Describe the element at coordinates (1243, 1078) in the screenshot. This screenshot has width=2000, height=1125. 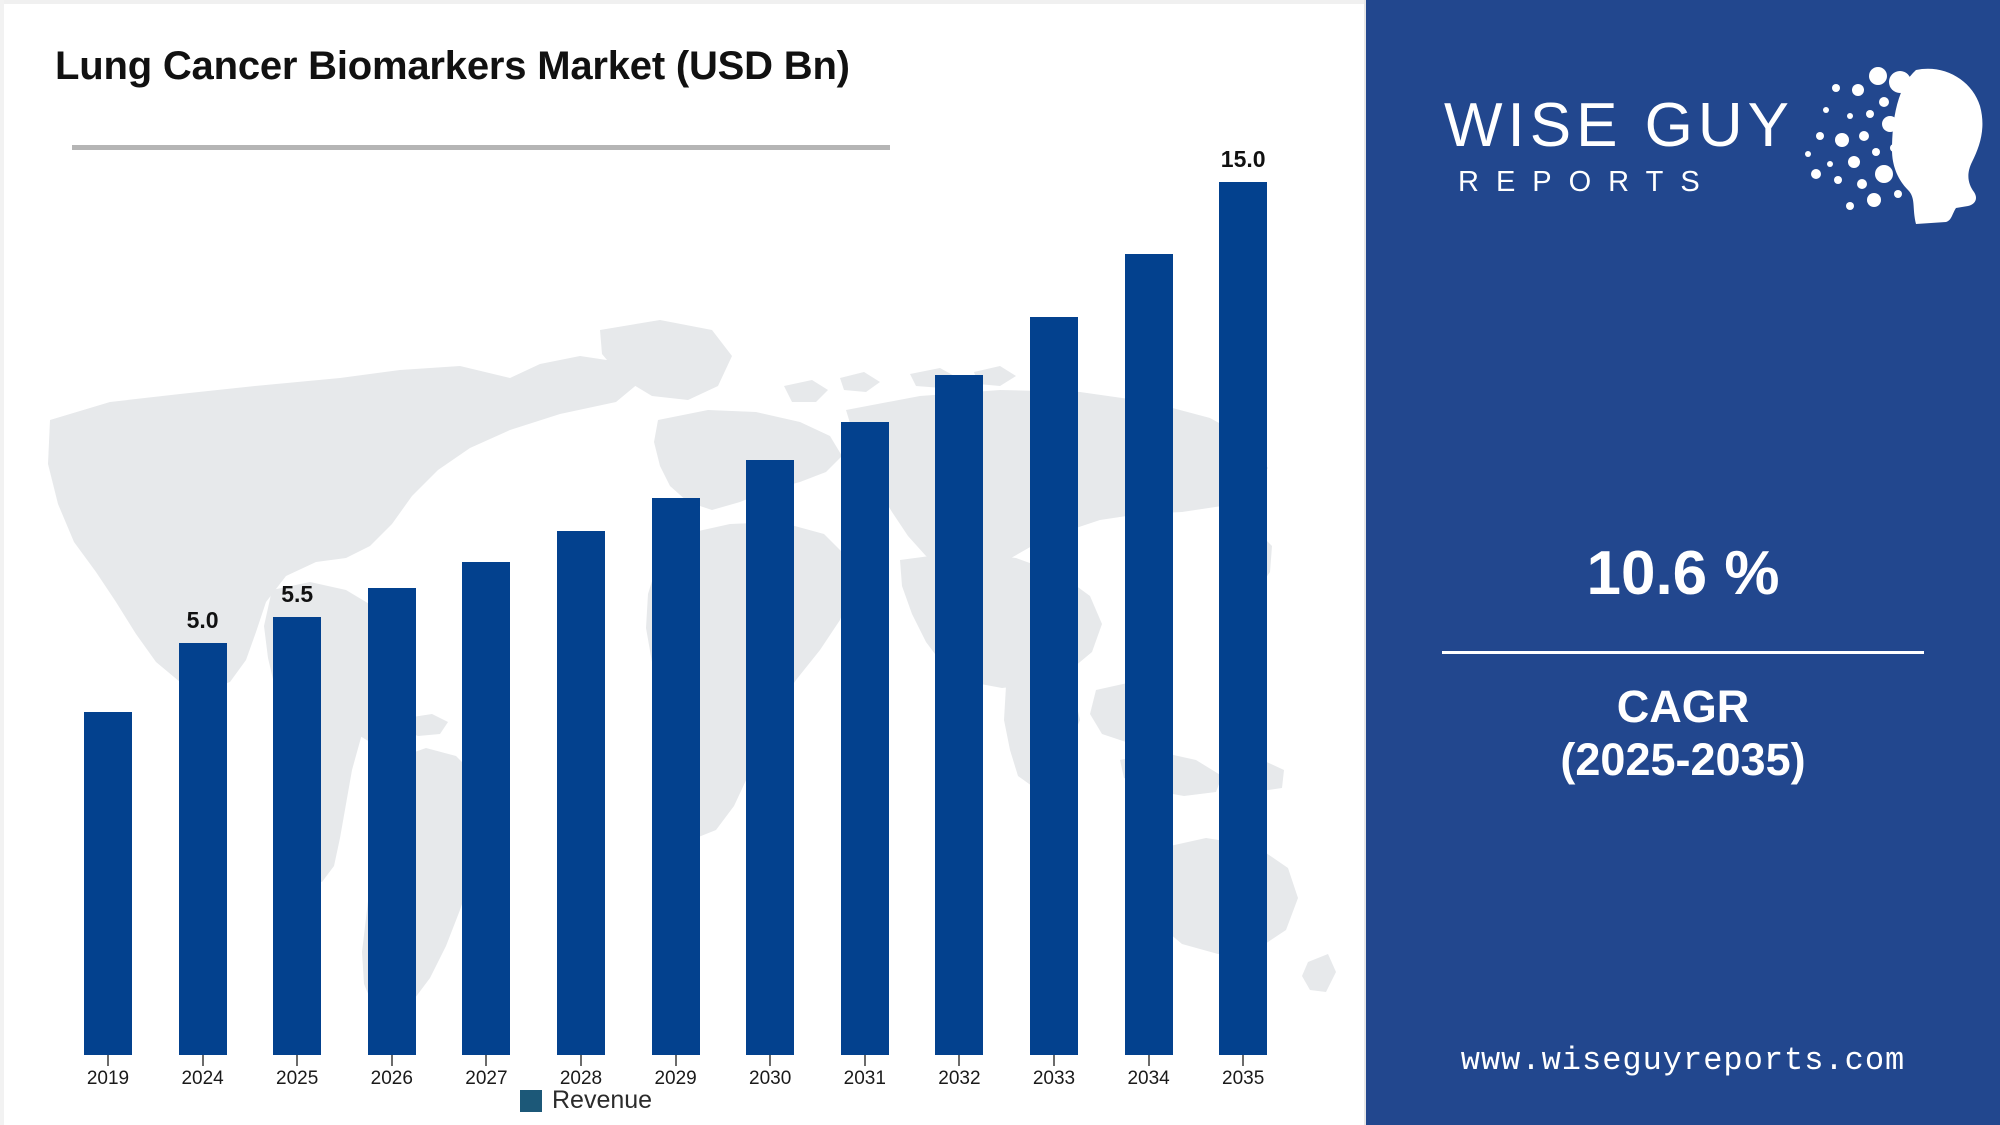
I see `x-axis-label-2035: 2035` at that location.